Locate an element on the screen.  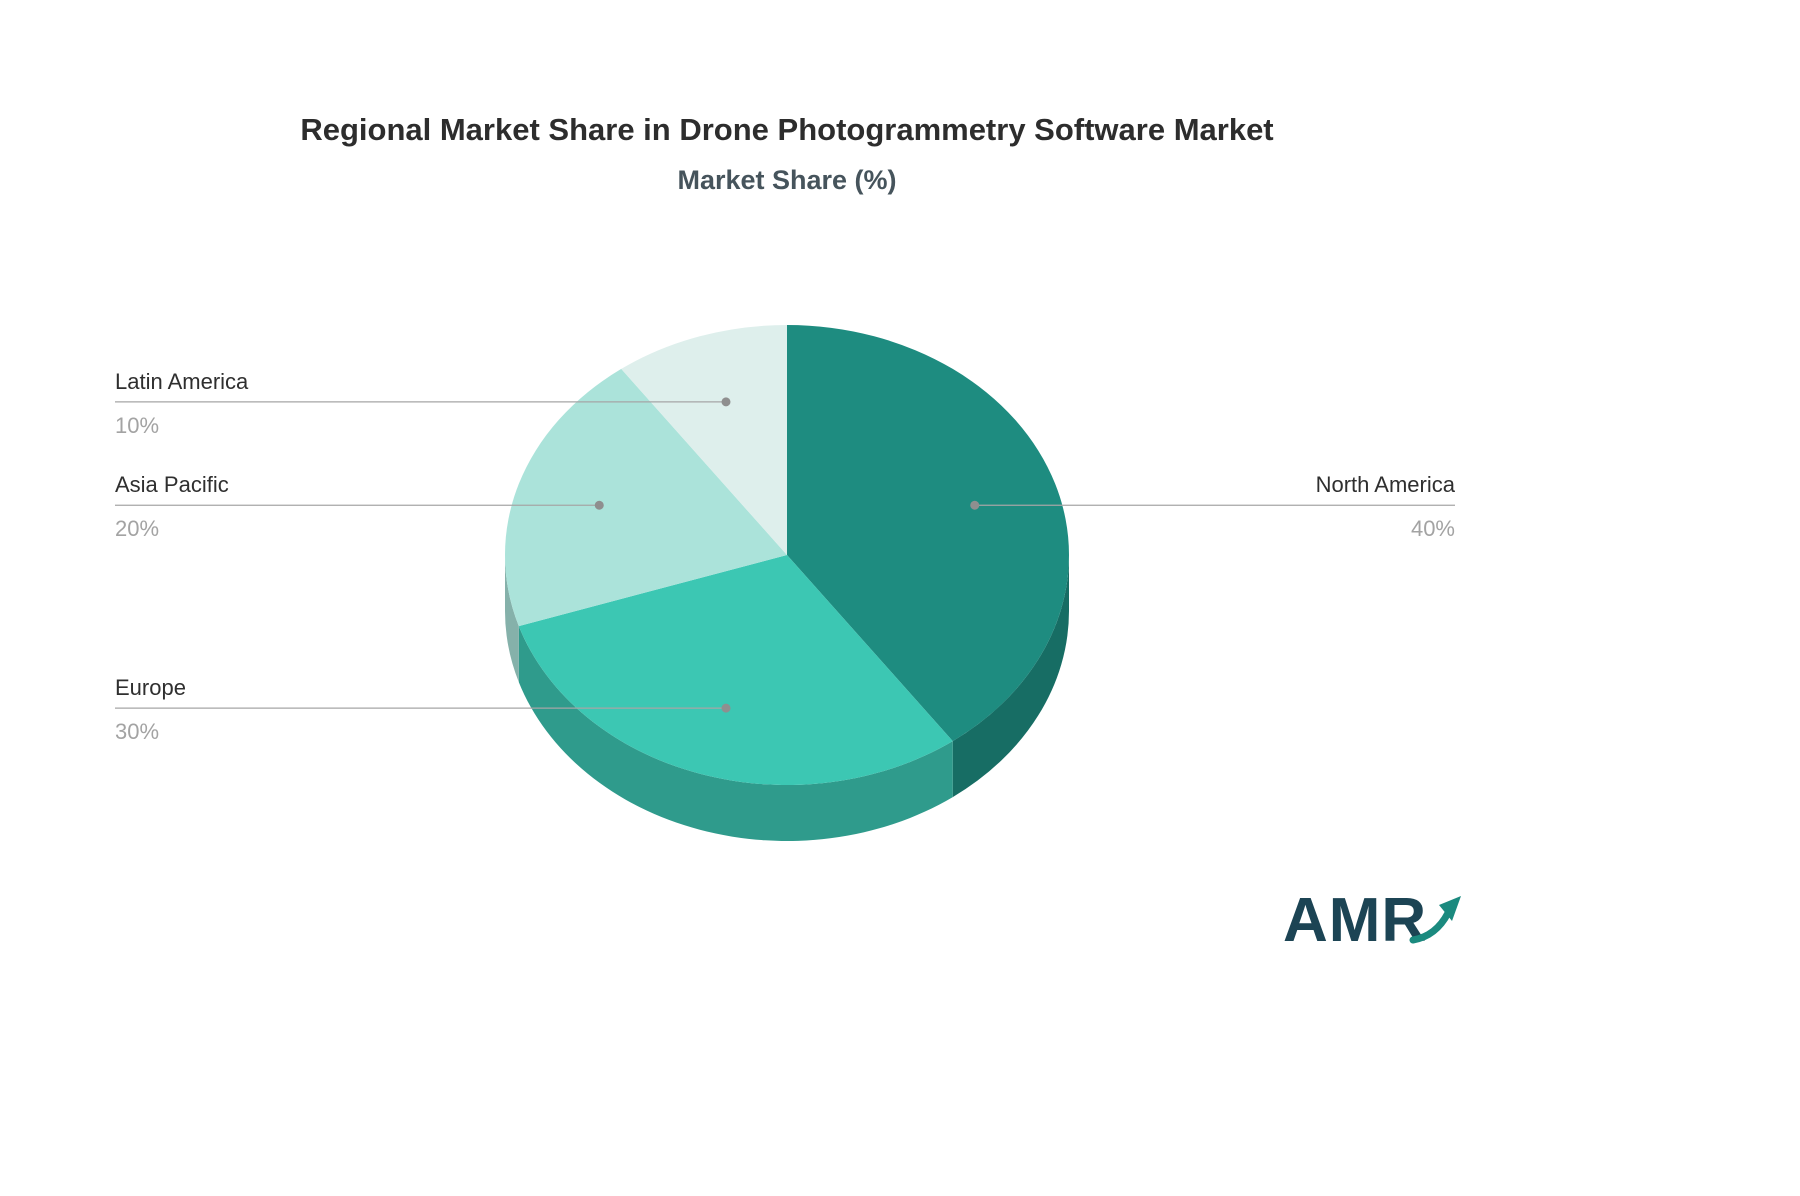
pie-label-latin-america: Latin America 10% is located at coordinates (181, 404).